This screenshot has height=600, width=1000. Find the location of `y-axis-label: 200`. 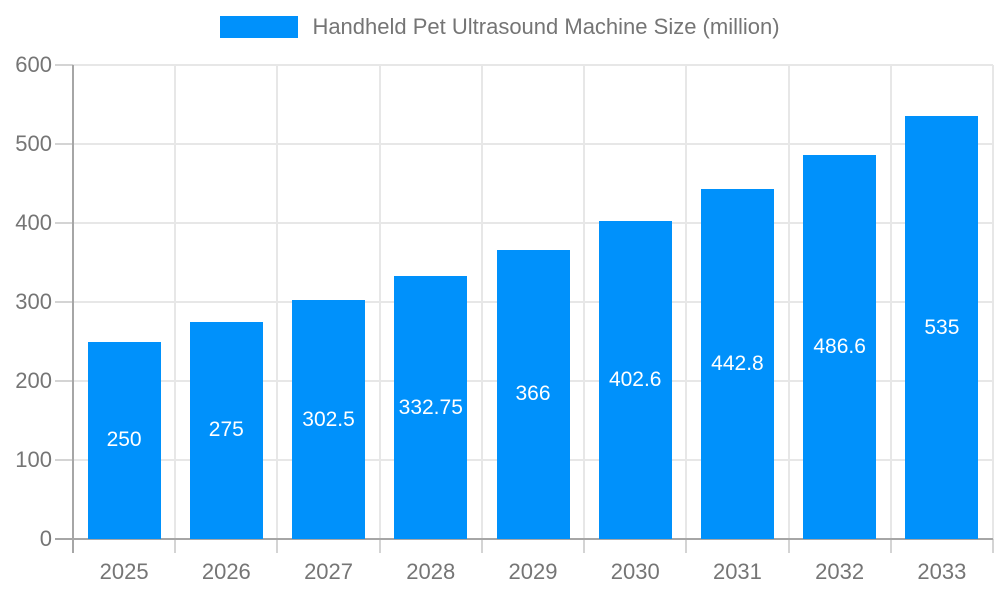

y-axis-label: 200 is located at coordinates (33, 380).